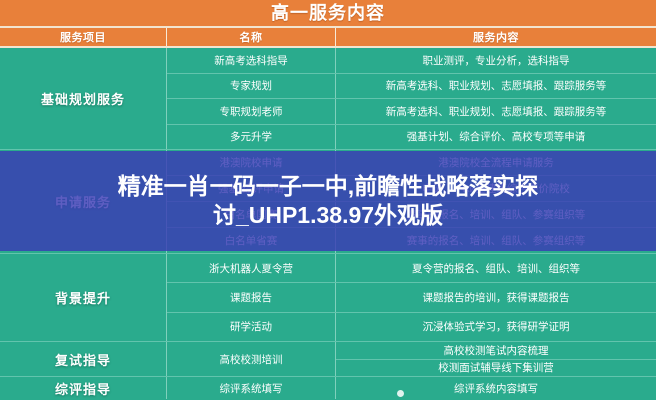  I want to click on row-name: 强基/综评申请, so click(251, 188).